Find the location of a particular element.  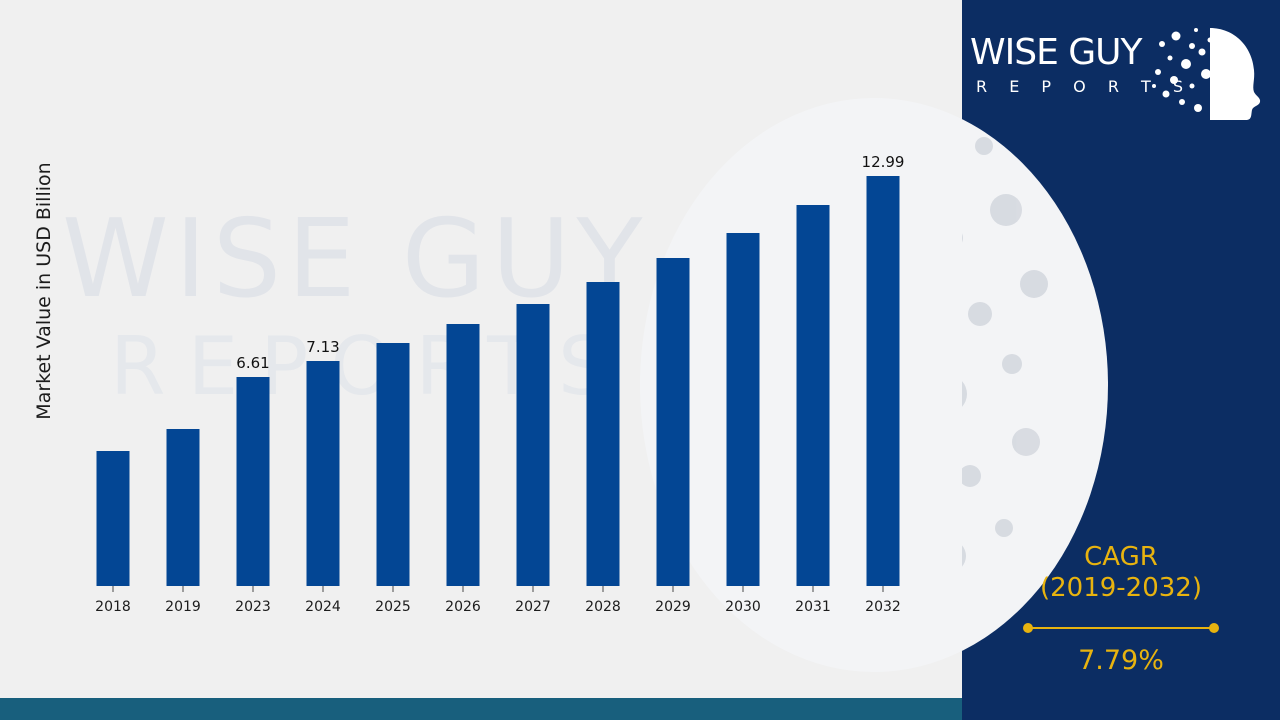

divider-dot-right is located at coordinates (1214, 628).